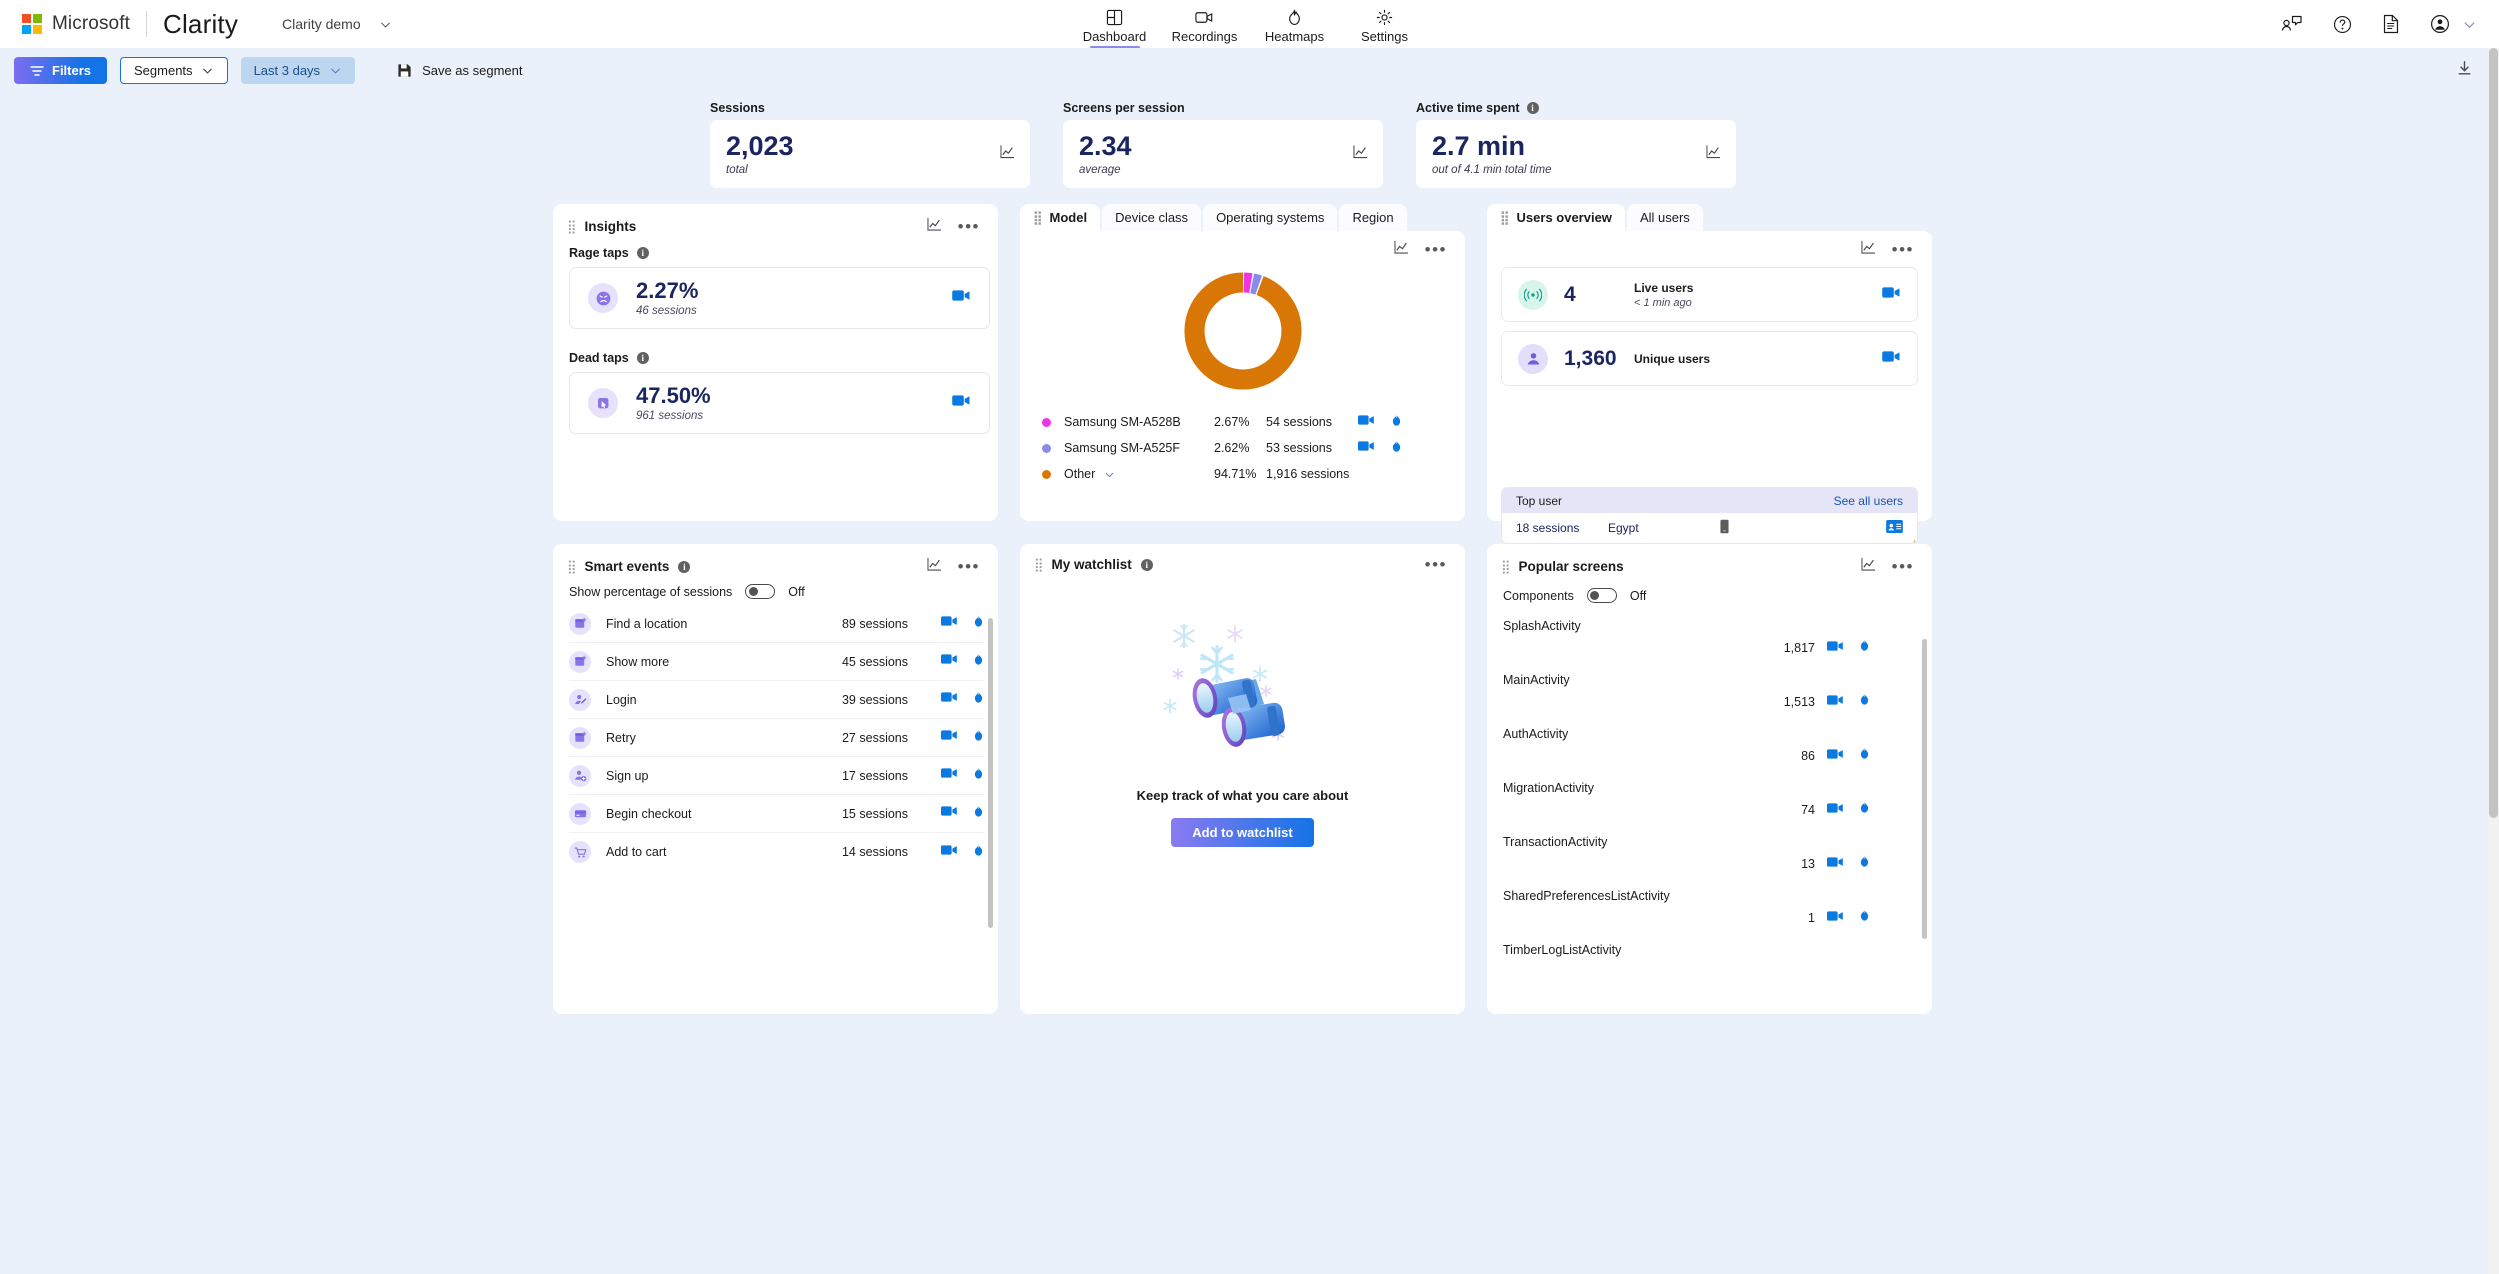 This screenshot has height=1274, width=2499. What do you see at coordinates (1868, 500) in the screenshot?
I see `see-all-users-link: See all users` at bounding box center [1868, 500].